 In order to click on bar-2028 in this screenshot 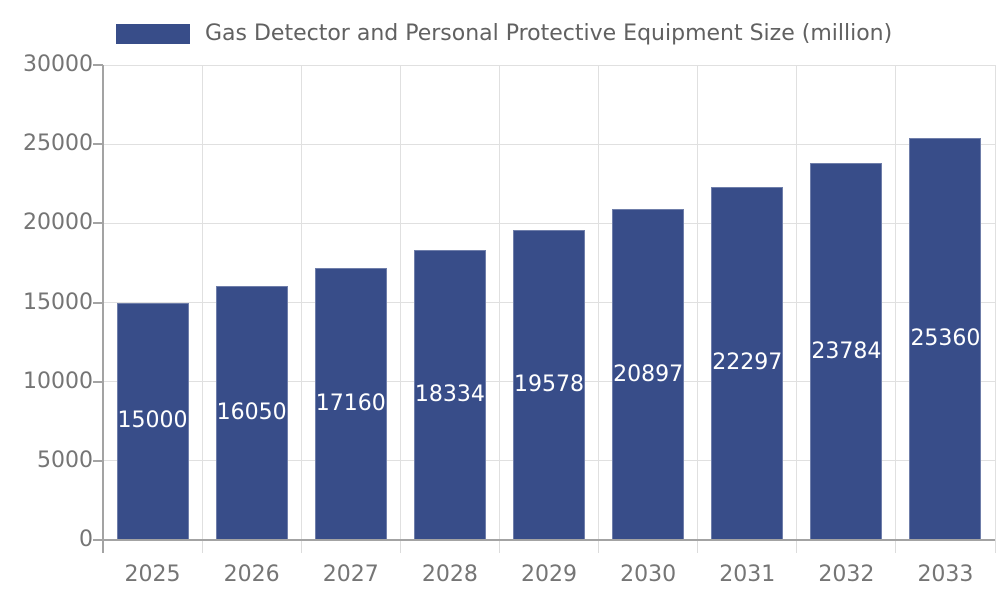, I will do `click(449, 394)`.